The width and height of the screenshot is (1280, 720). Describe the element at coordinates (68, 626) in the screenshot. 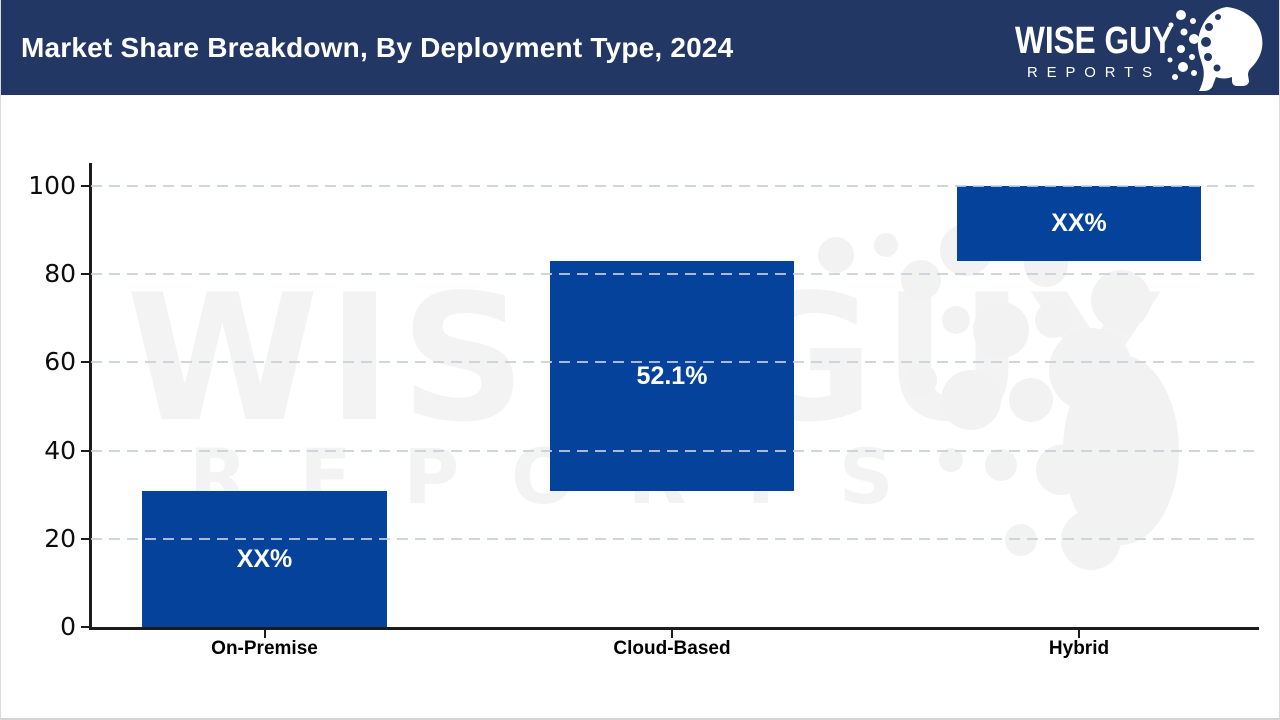

I see `y-tick-label-0: 0` at that location.